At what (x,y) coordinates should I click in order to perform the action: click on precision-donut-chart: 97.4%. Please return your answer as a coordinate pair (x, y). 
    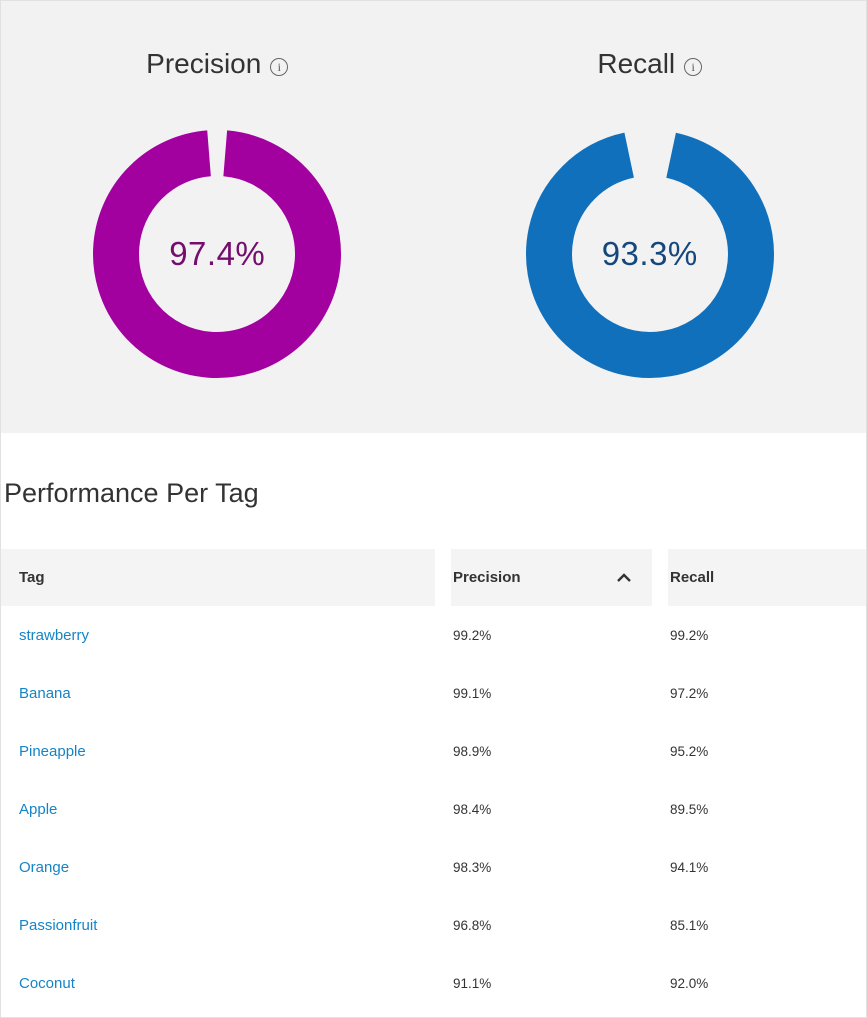
    Looking at the image, I should click on (217, 254).